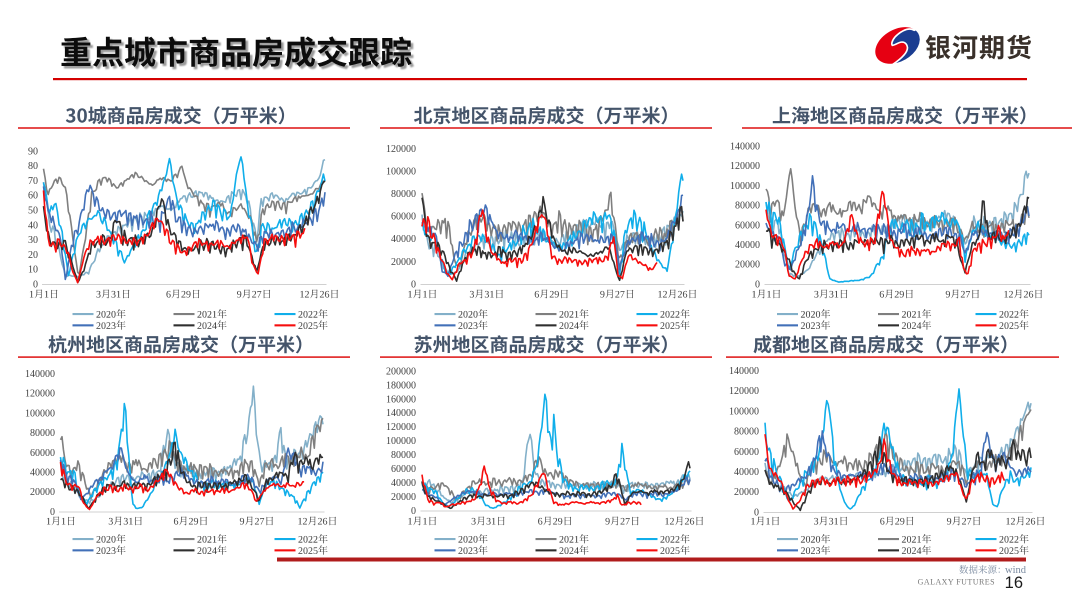 This screenshot has height=608, width=1080. Describe the element at coordinates (33, 166) in the screenshot. I see `svg-text: 80` at that location.